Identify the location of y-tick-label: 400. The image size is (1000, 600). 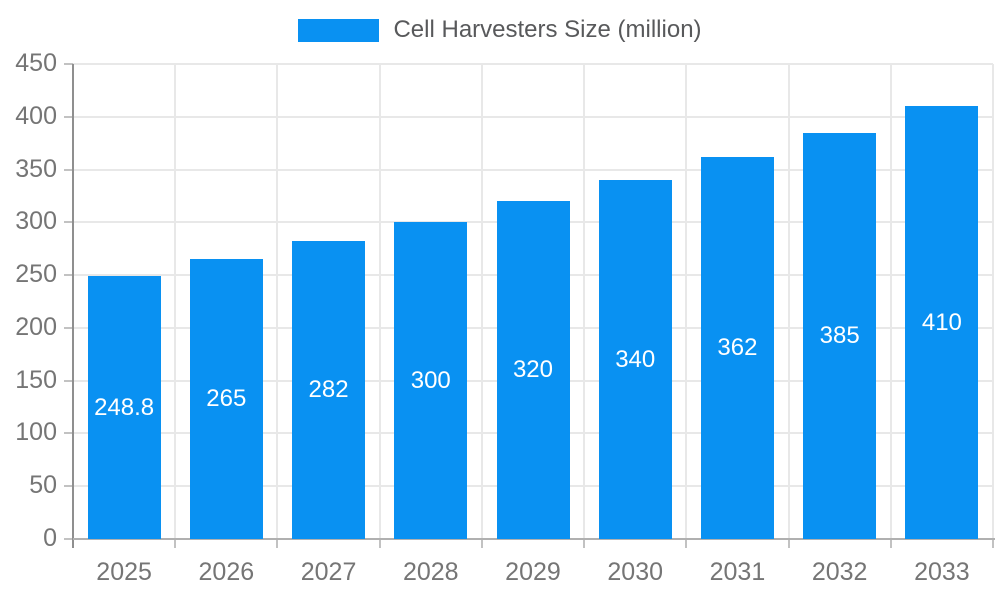
(36, 115).